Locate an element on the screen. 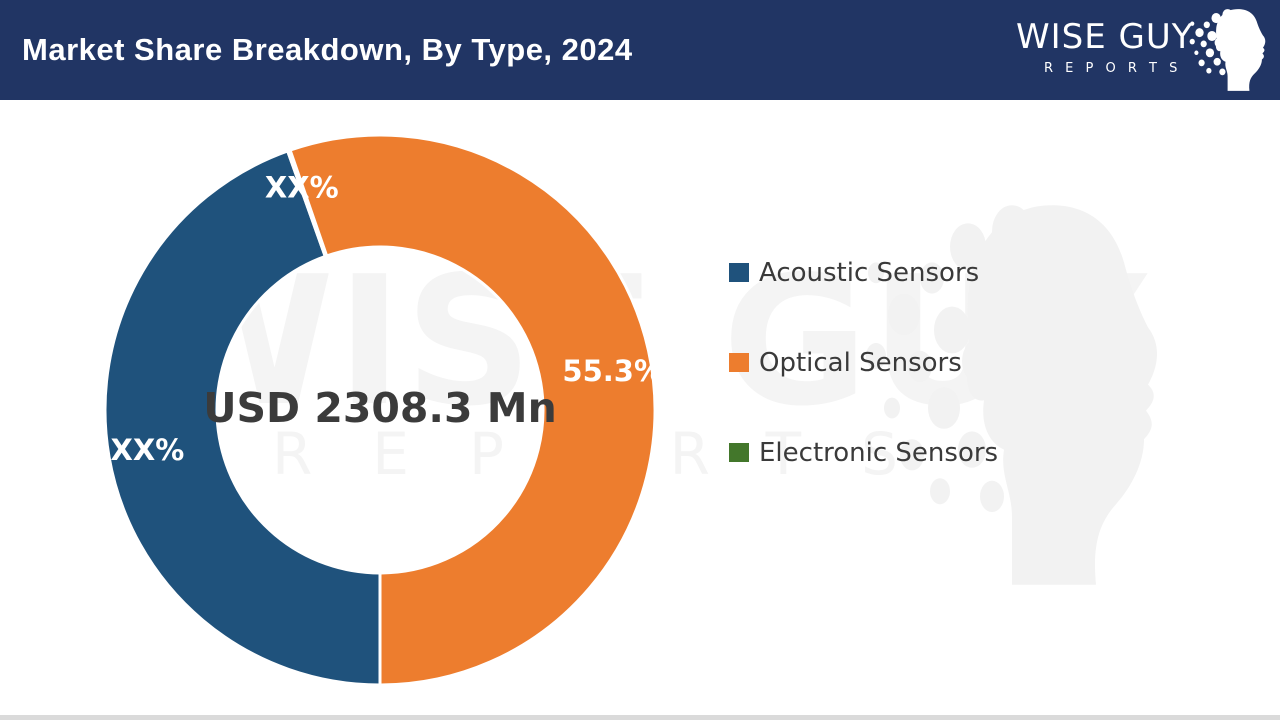 This screenshot has height=720, width=1280. slice-label-acoustic-sensors: XX% is located at coordinates (148, 450).